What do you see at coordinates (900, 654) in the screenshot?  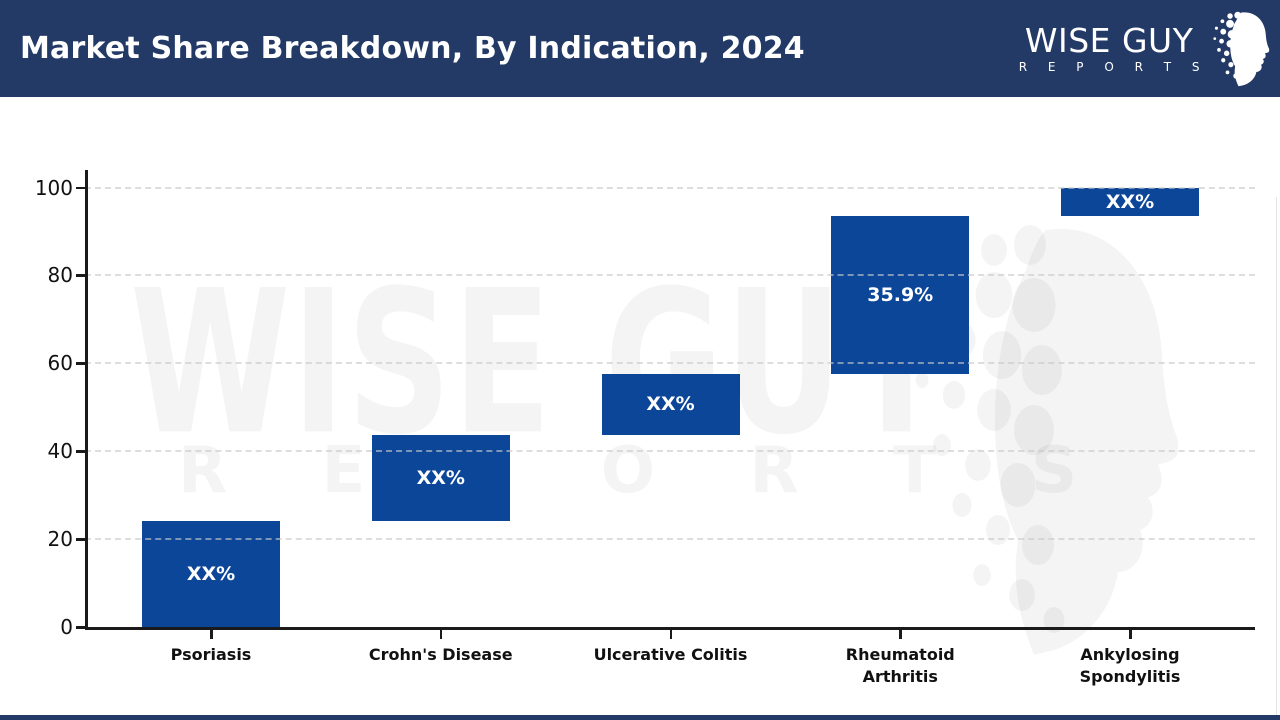 I see `x-category-label-line: Rheumatoid` at bounding box center [900, 654].